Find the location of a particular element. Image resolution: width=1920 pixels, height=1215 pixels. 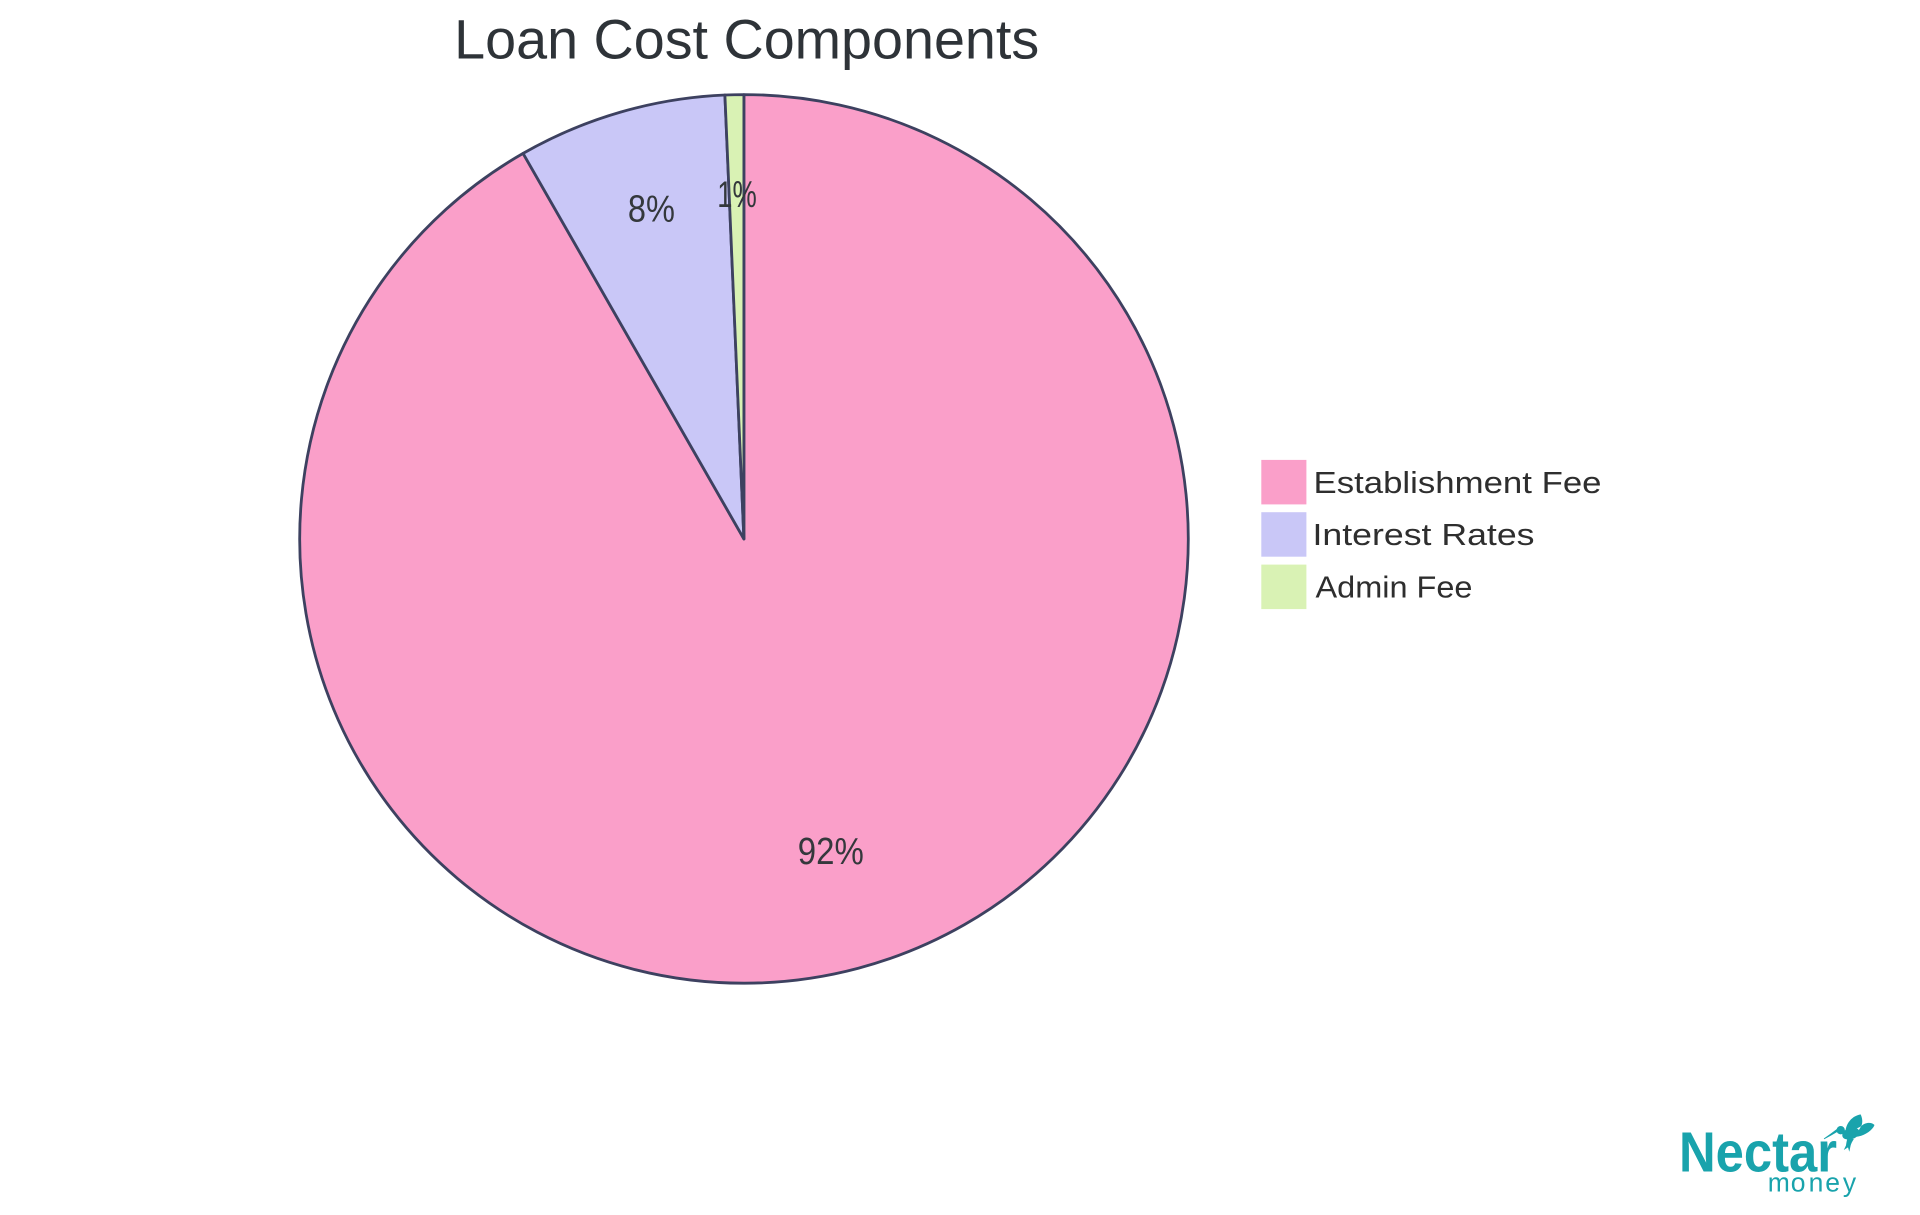

svg-text: m is located at coordinates (1779, 1183).